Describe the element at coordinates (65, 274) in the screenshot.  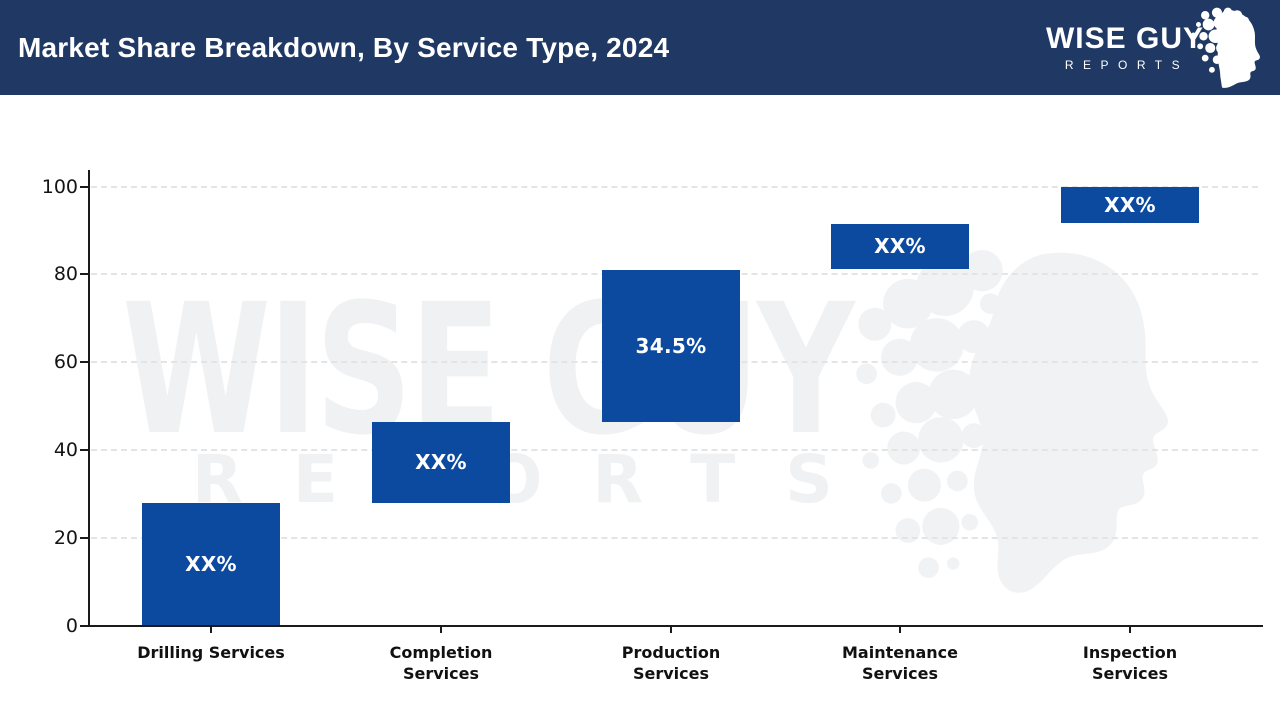
I see `y-tick-label: 80` at that location.